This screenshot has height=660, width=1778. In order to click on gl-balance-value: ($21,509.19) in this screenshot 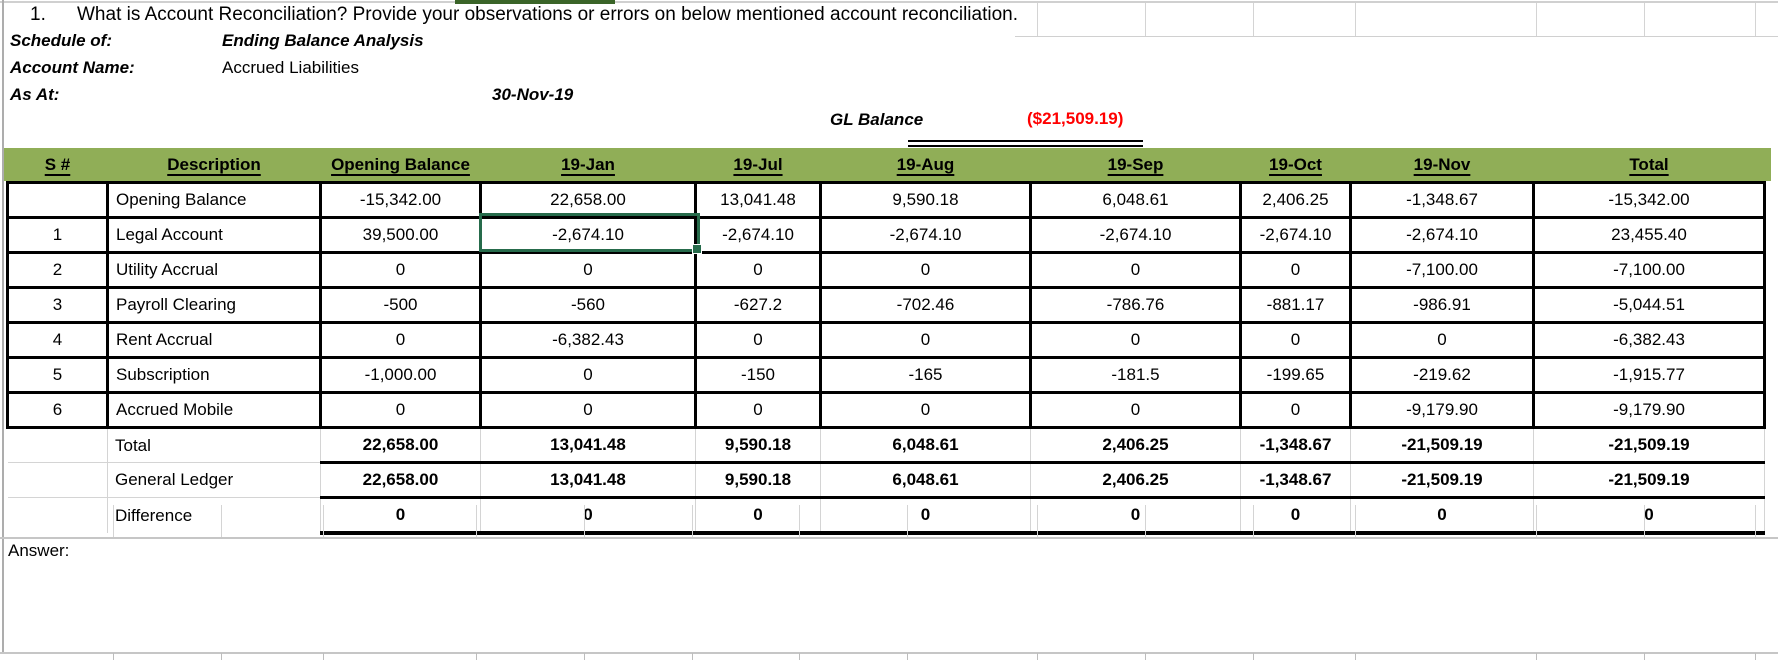, I will do `click(1075, 118)`.